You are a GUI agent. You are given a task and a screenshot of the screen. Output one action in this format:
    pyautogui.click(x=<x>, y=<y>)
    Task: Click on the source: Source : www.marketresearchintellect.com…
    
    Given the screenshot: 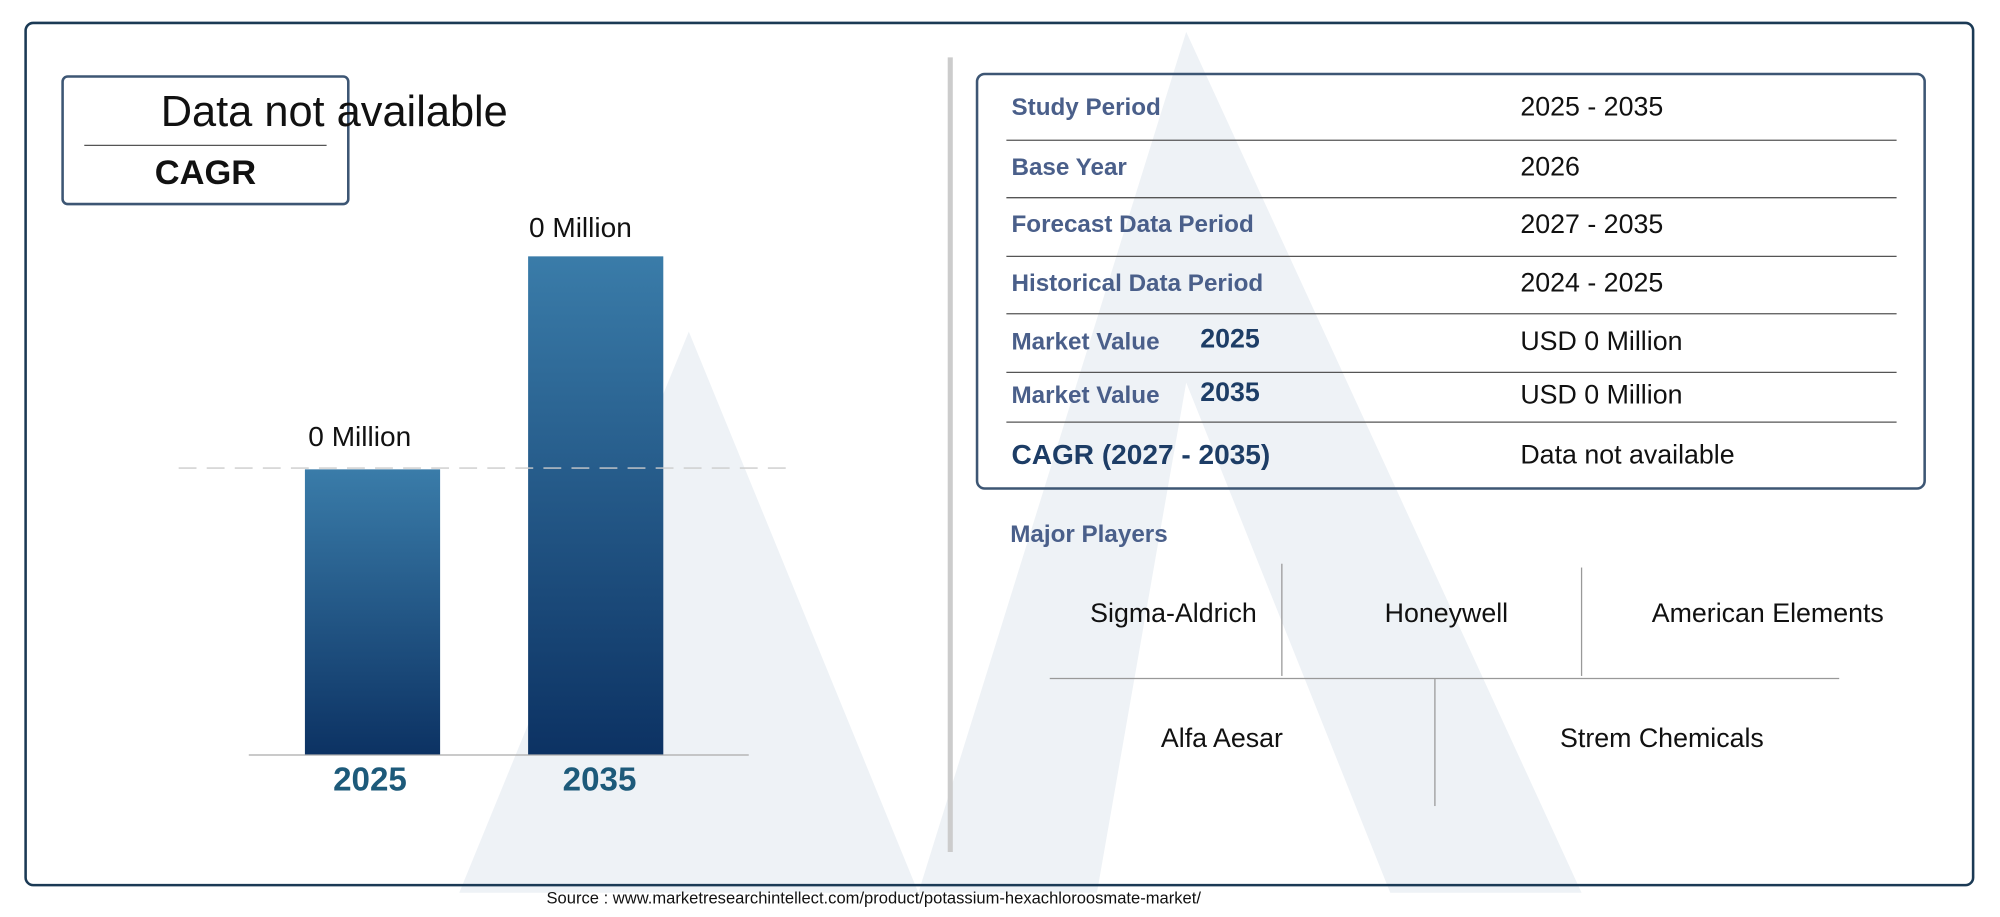 What is the action you would take?
    pyautogui.click(x=873, y=898)
    